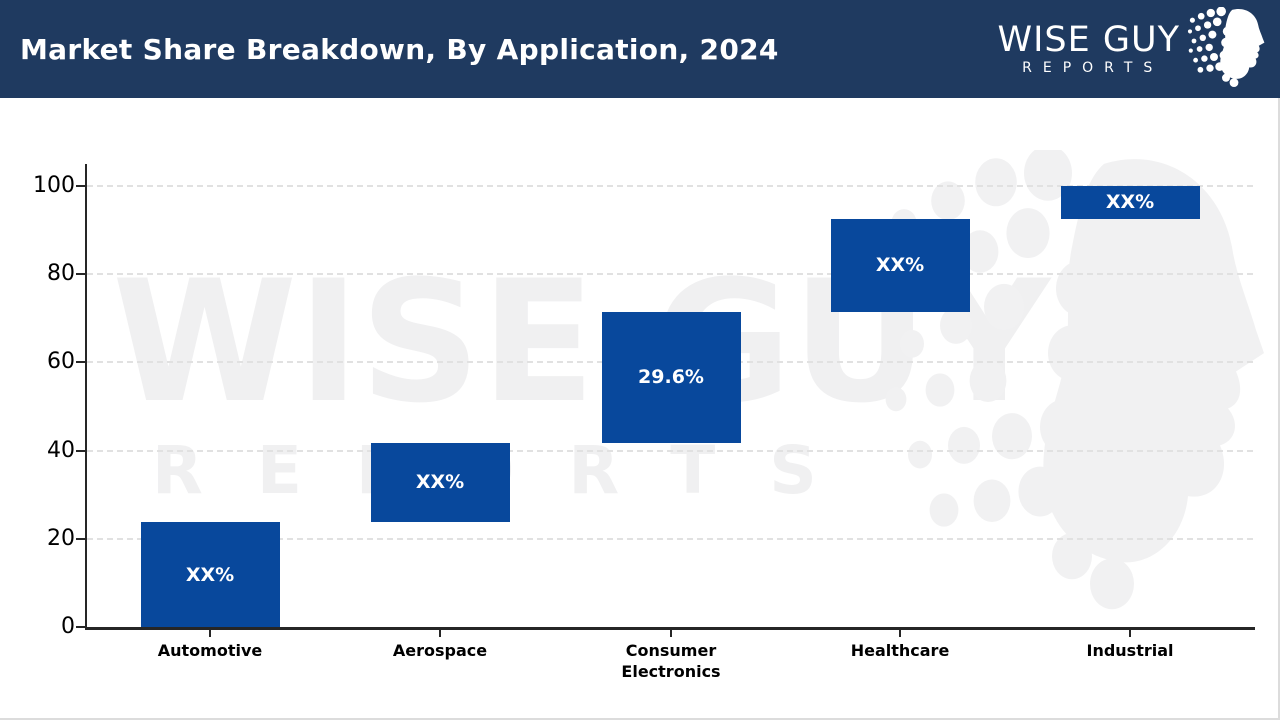  Describe the element at coordinates (440, 650) in the screenshot. I see `x-axis-category-label-aerospace: Aerospace` at that location.